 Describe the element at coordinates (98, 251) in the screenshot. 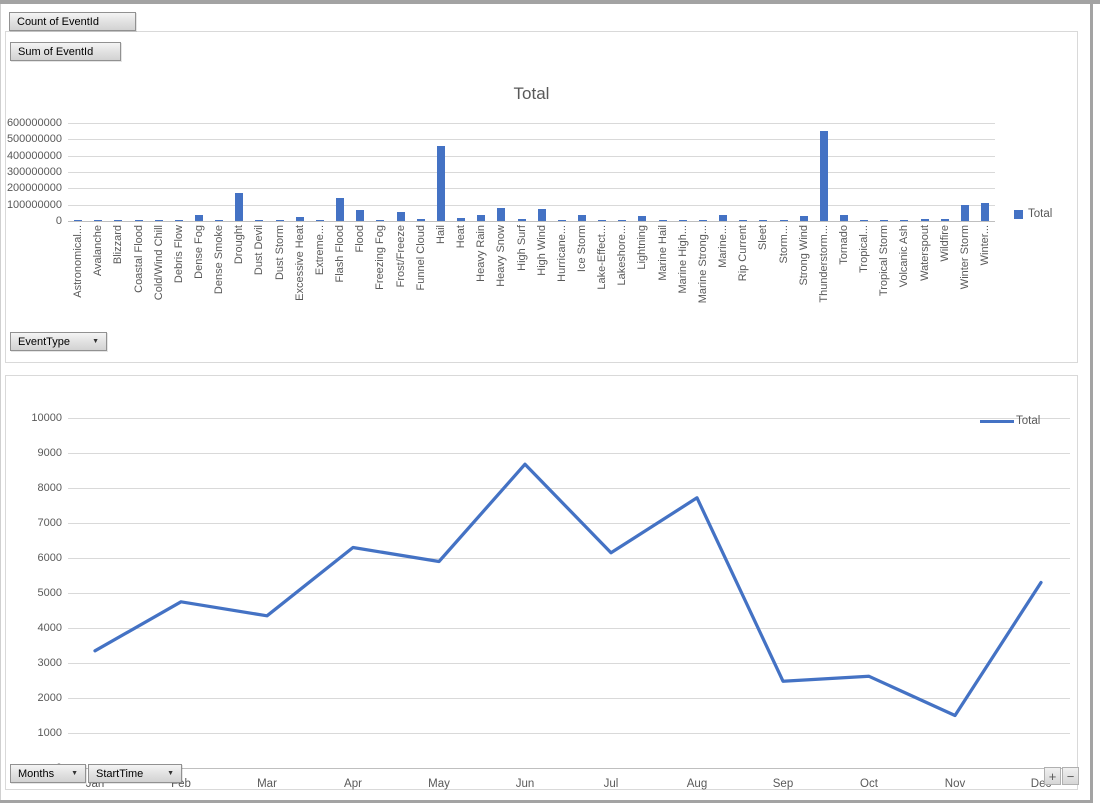

I see `category-label: Avalanche` at that location.